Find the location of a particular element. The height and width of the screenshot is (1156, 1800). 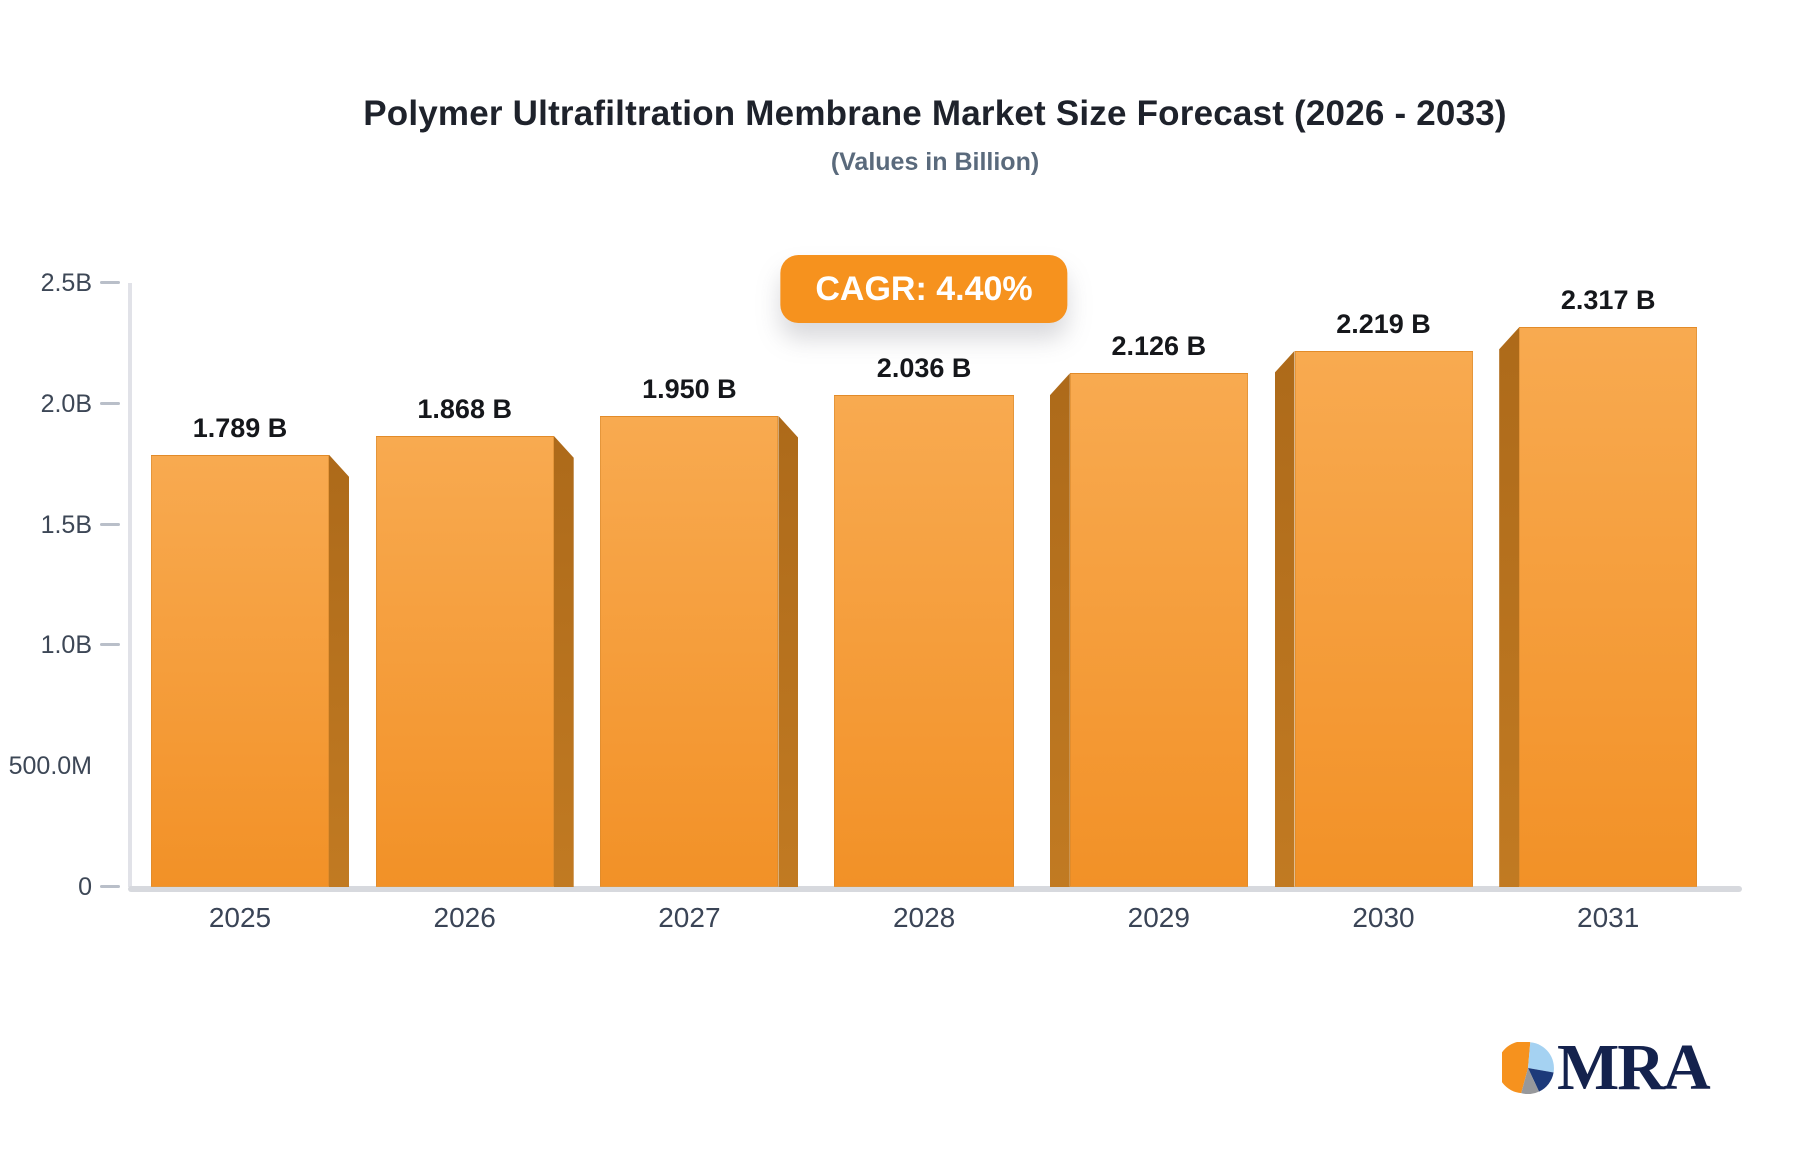

y-axis-line is located at coordinates (130, 585).